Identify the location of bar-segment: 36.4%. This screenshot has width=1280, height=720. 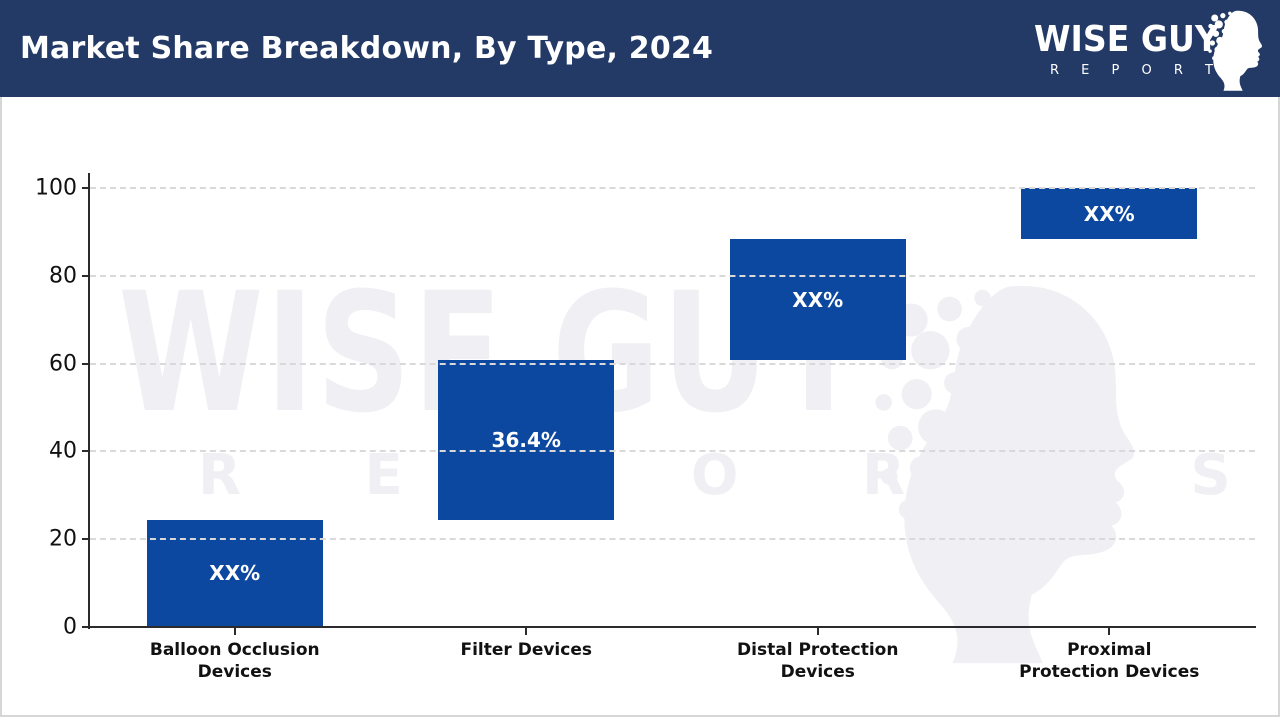
(526, 440).